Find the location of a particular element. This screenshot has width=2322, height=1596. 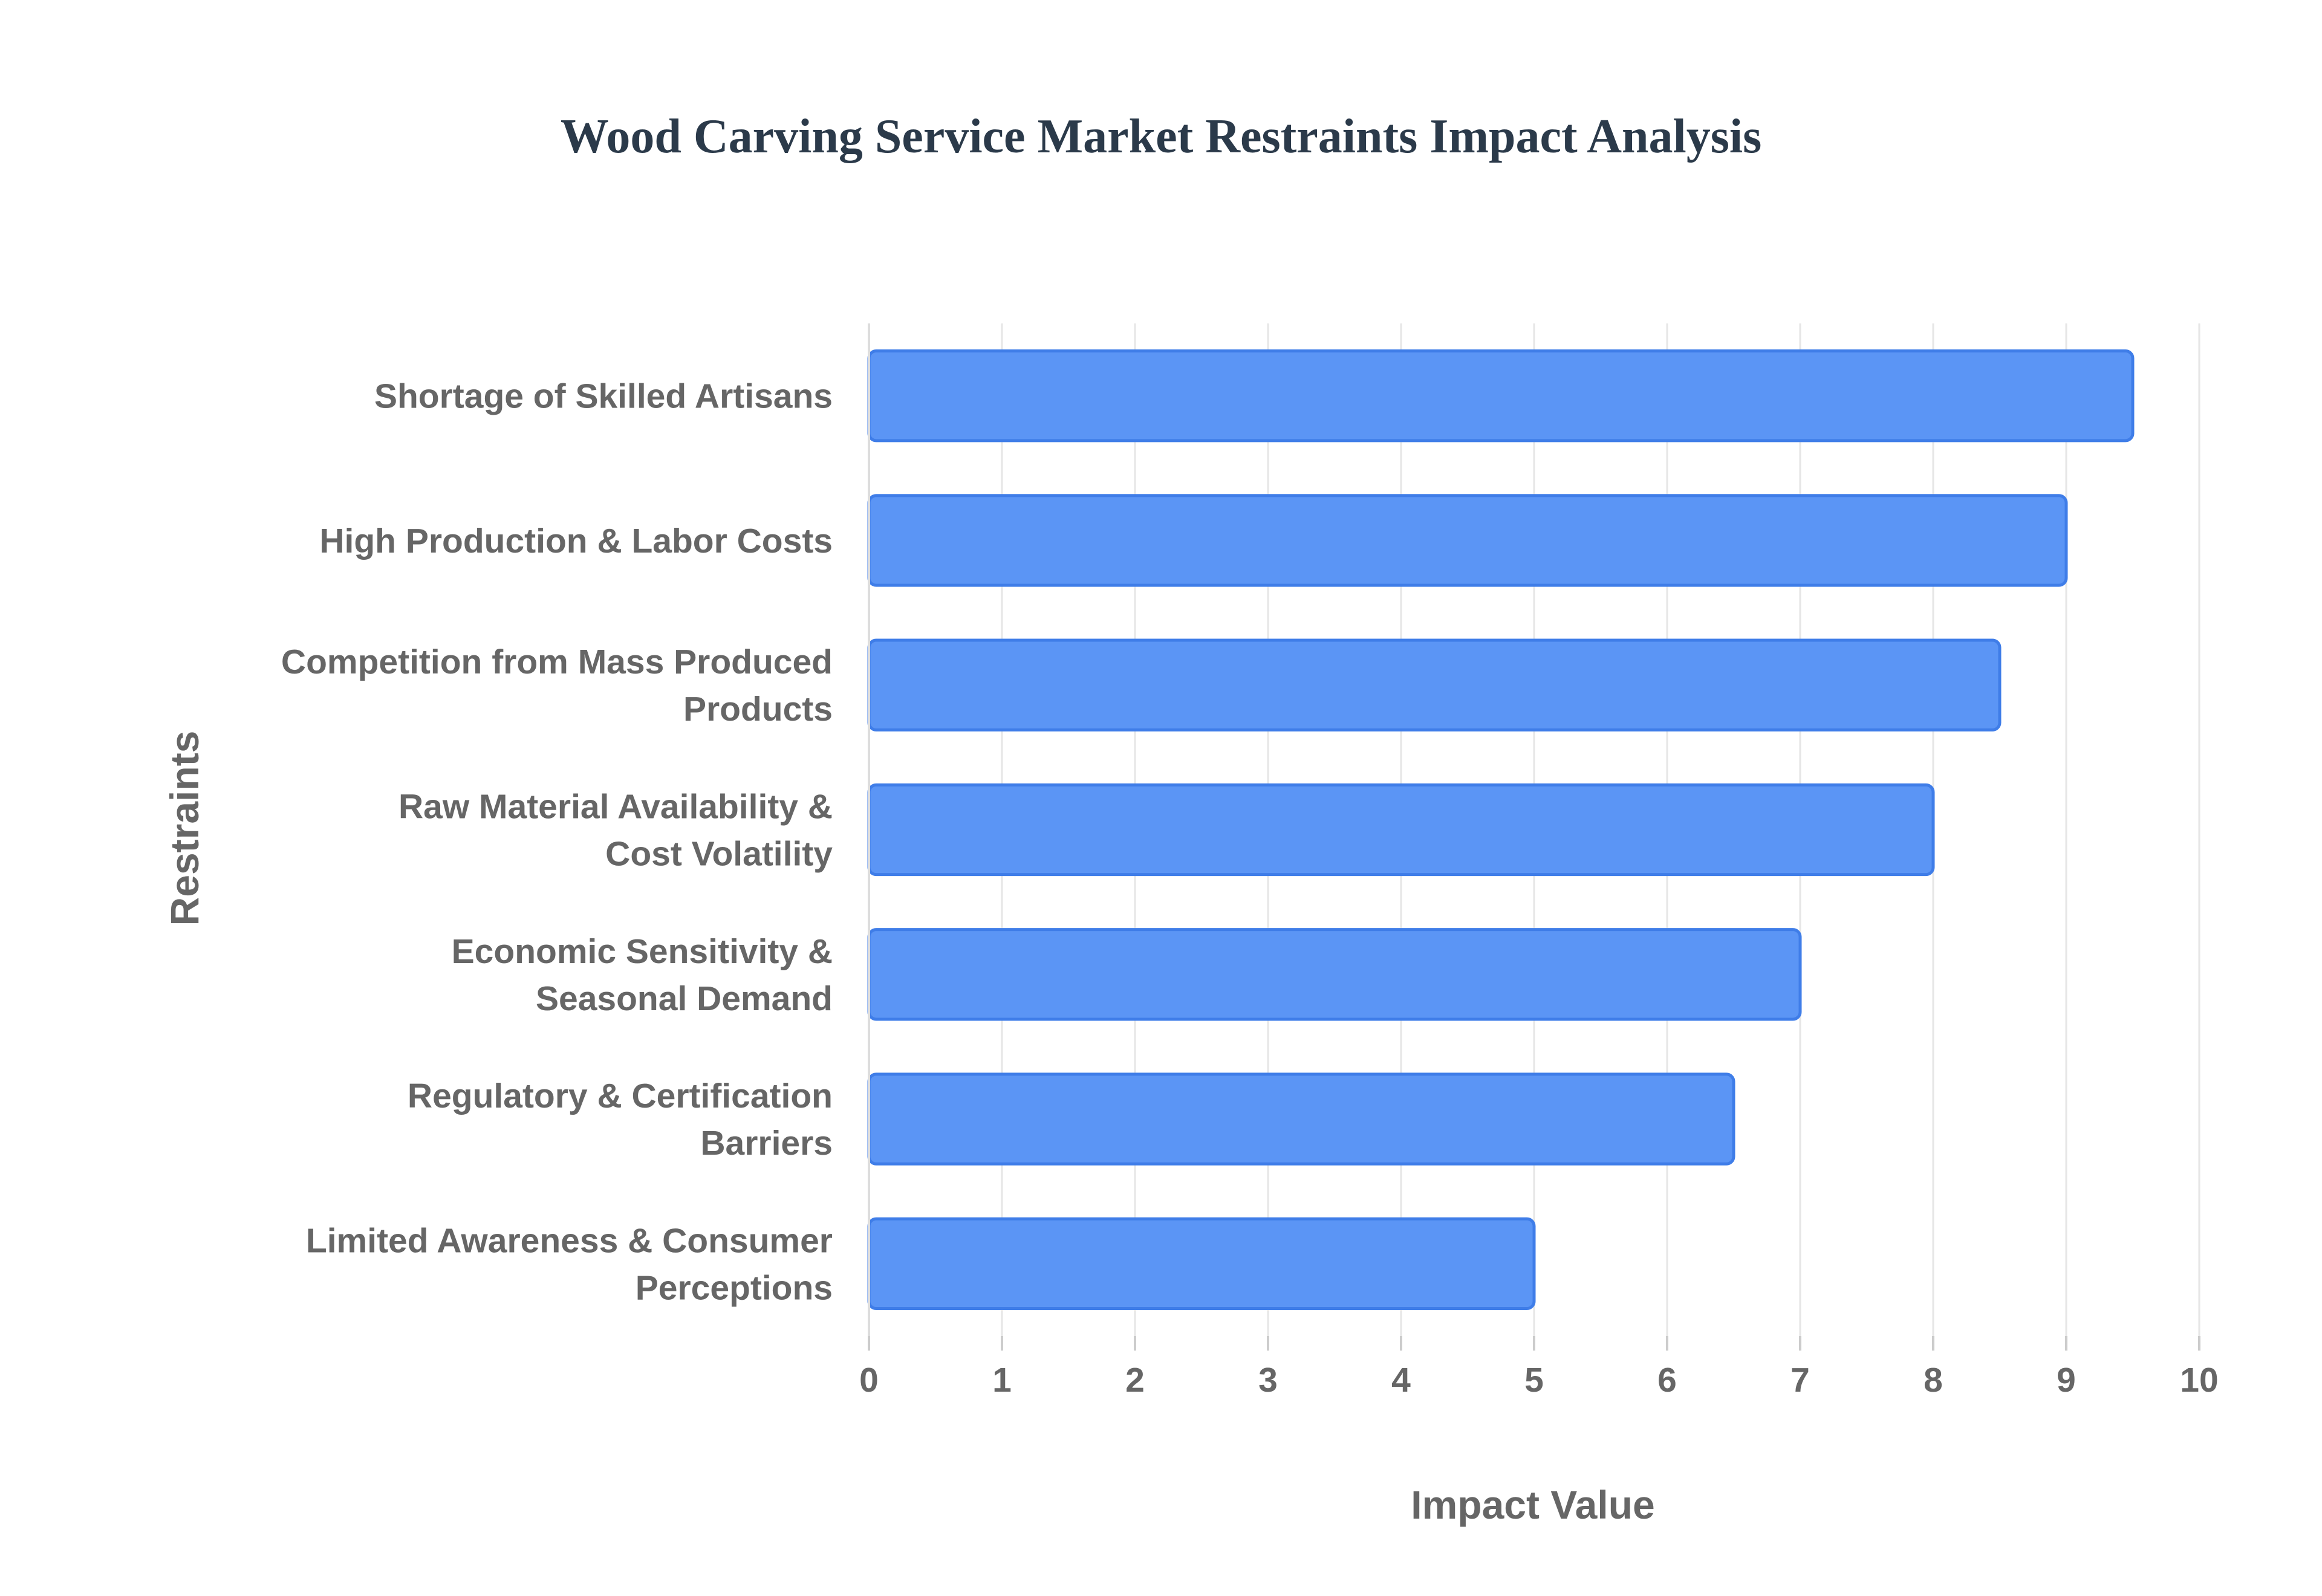

x-tick-label-5: 5 is located at coordinates (1534, 1380).